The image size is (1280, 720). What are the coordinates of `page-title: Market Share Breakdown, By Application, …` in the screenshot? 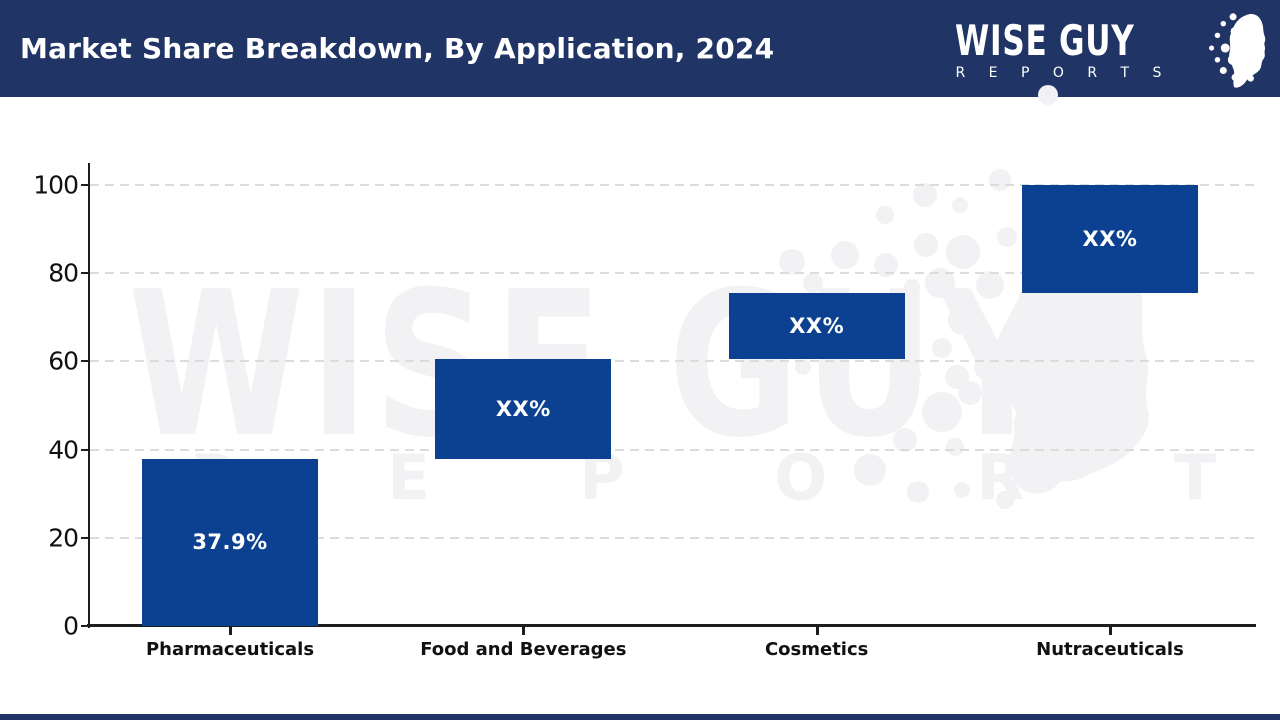 It's located at (397, 48).